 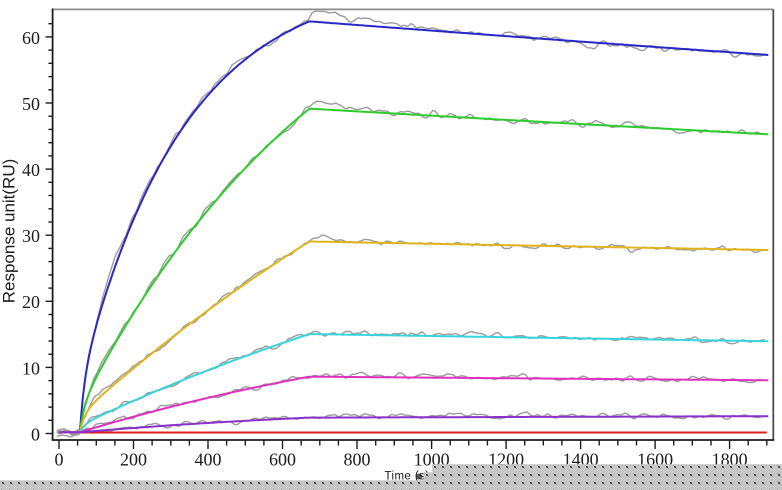 I want to click on svg-text: 50, so click(x=31, y=104).